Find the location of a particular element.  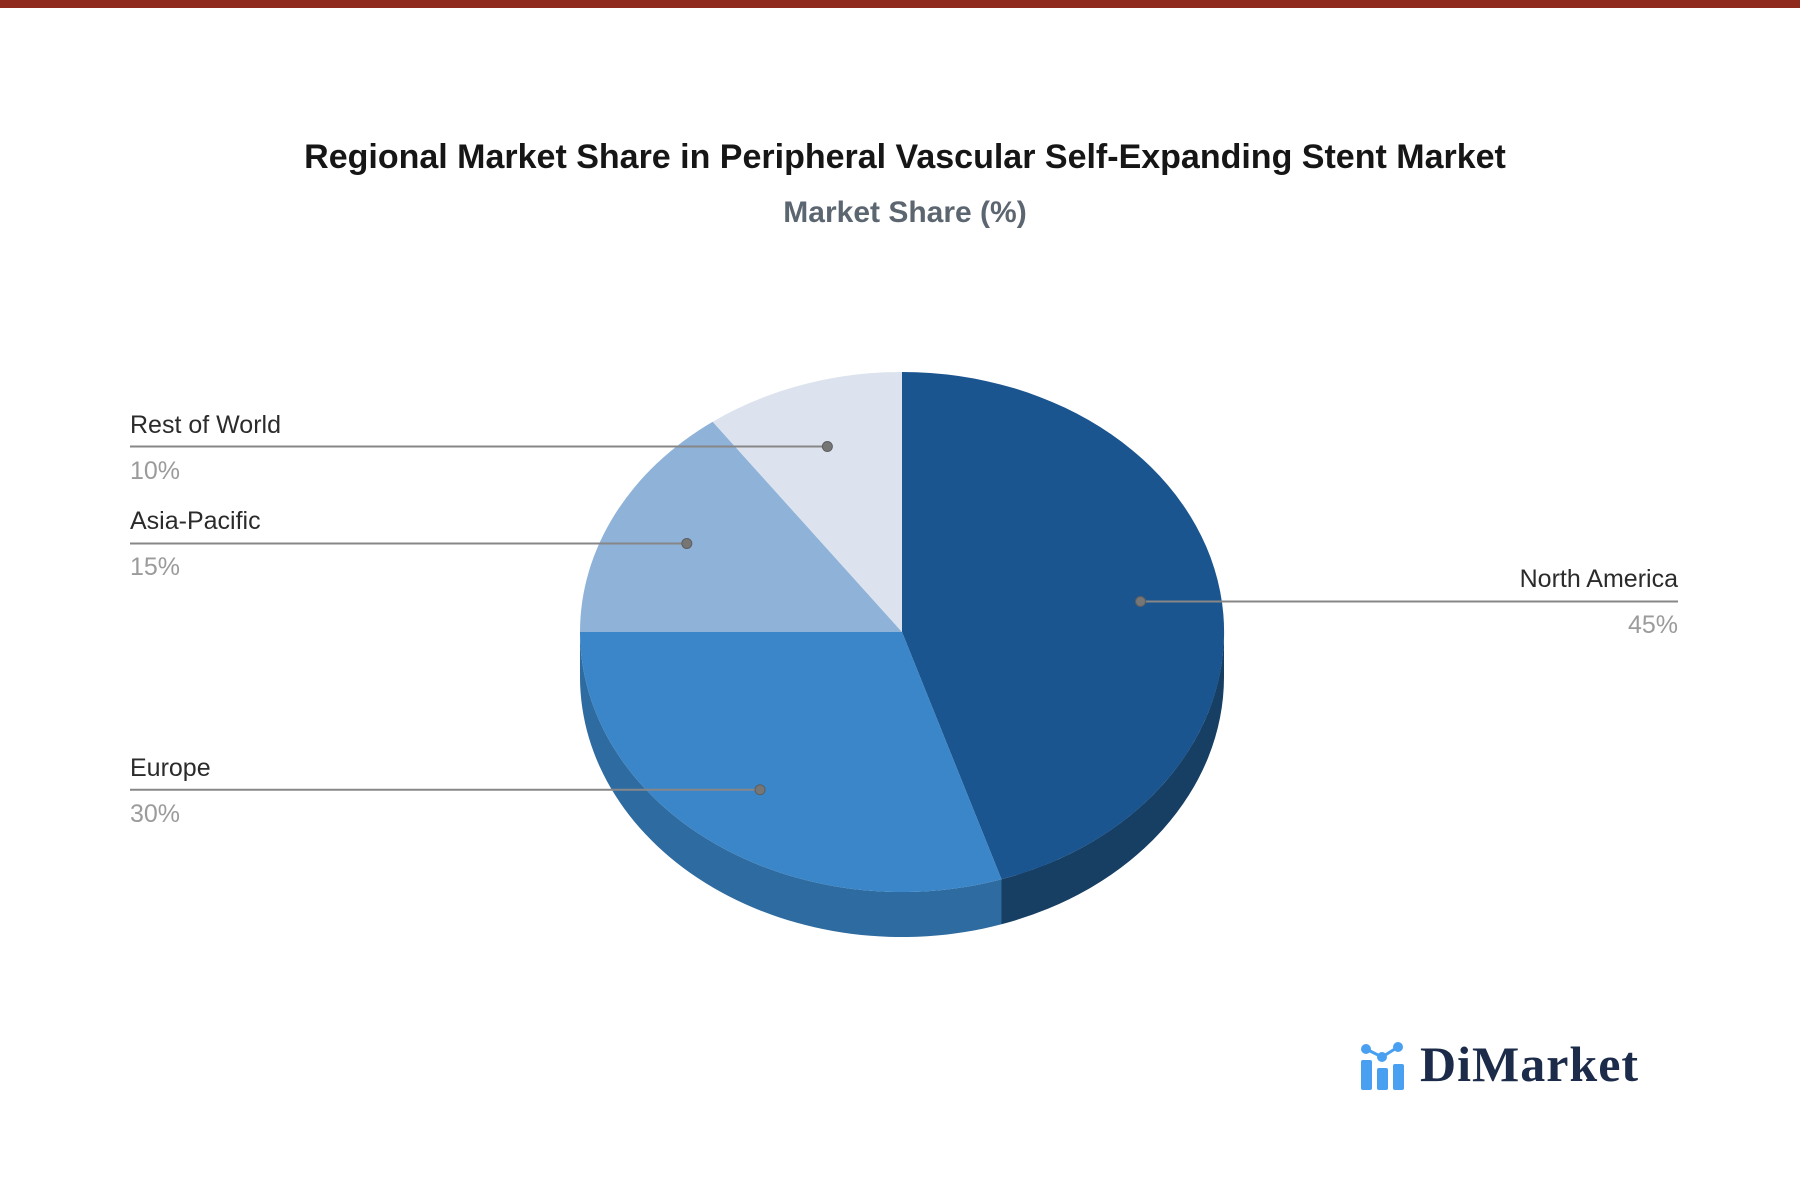

leader-dot-europe is located at coordinates (760, 790).